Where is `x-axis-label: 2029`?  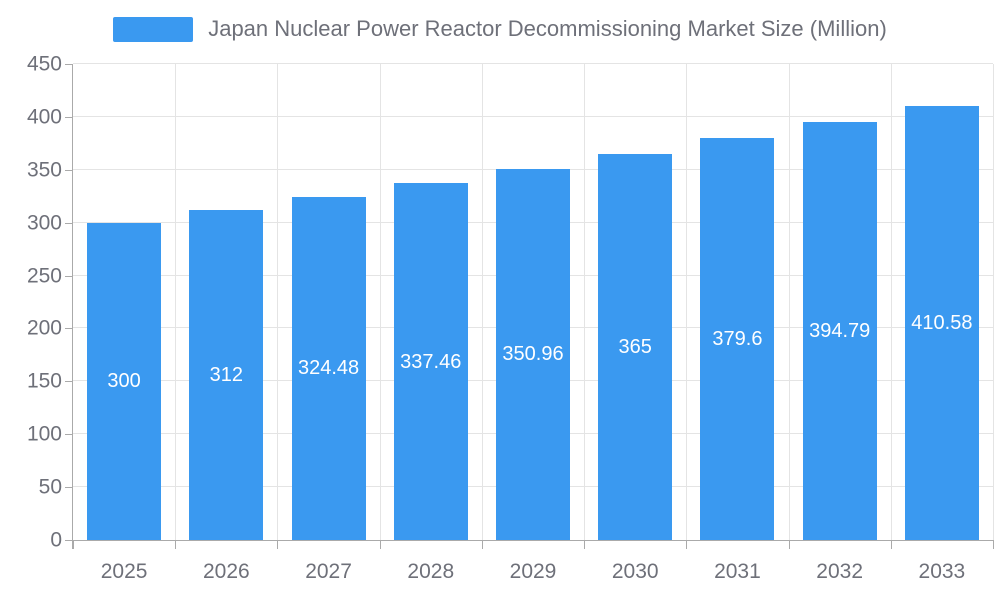
x-axis-label: 2029 is located at coordinates (533, 571).